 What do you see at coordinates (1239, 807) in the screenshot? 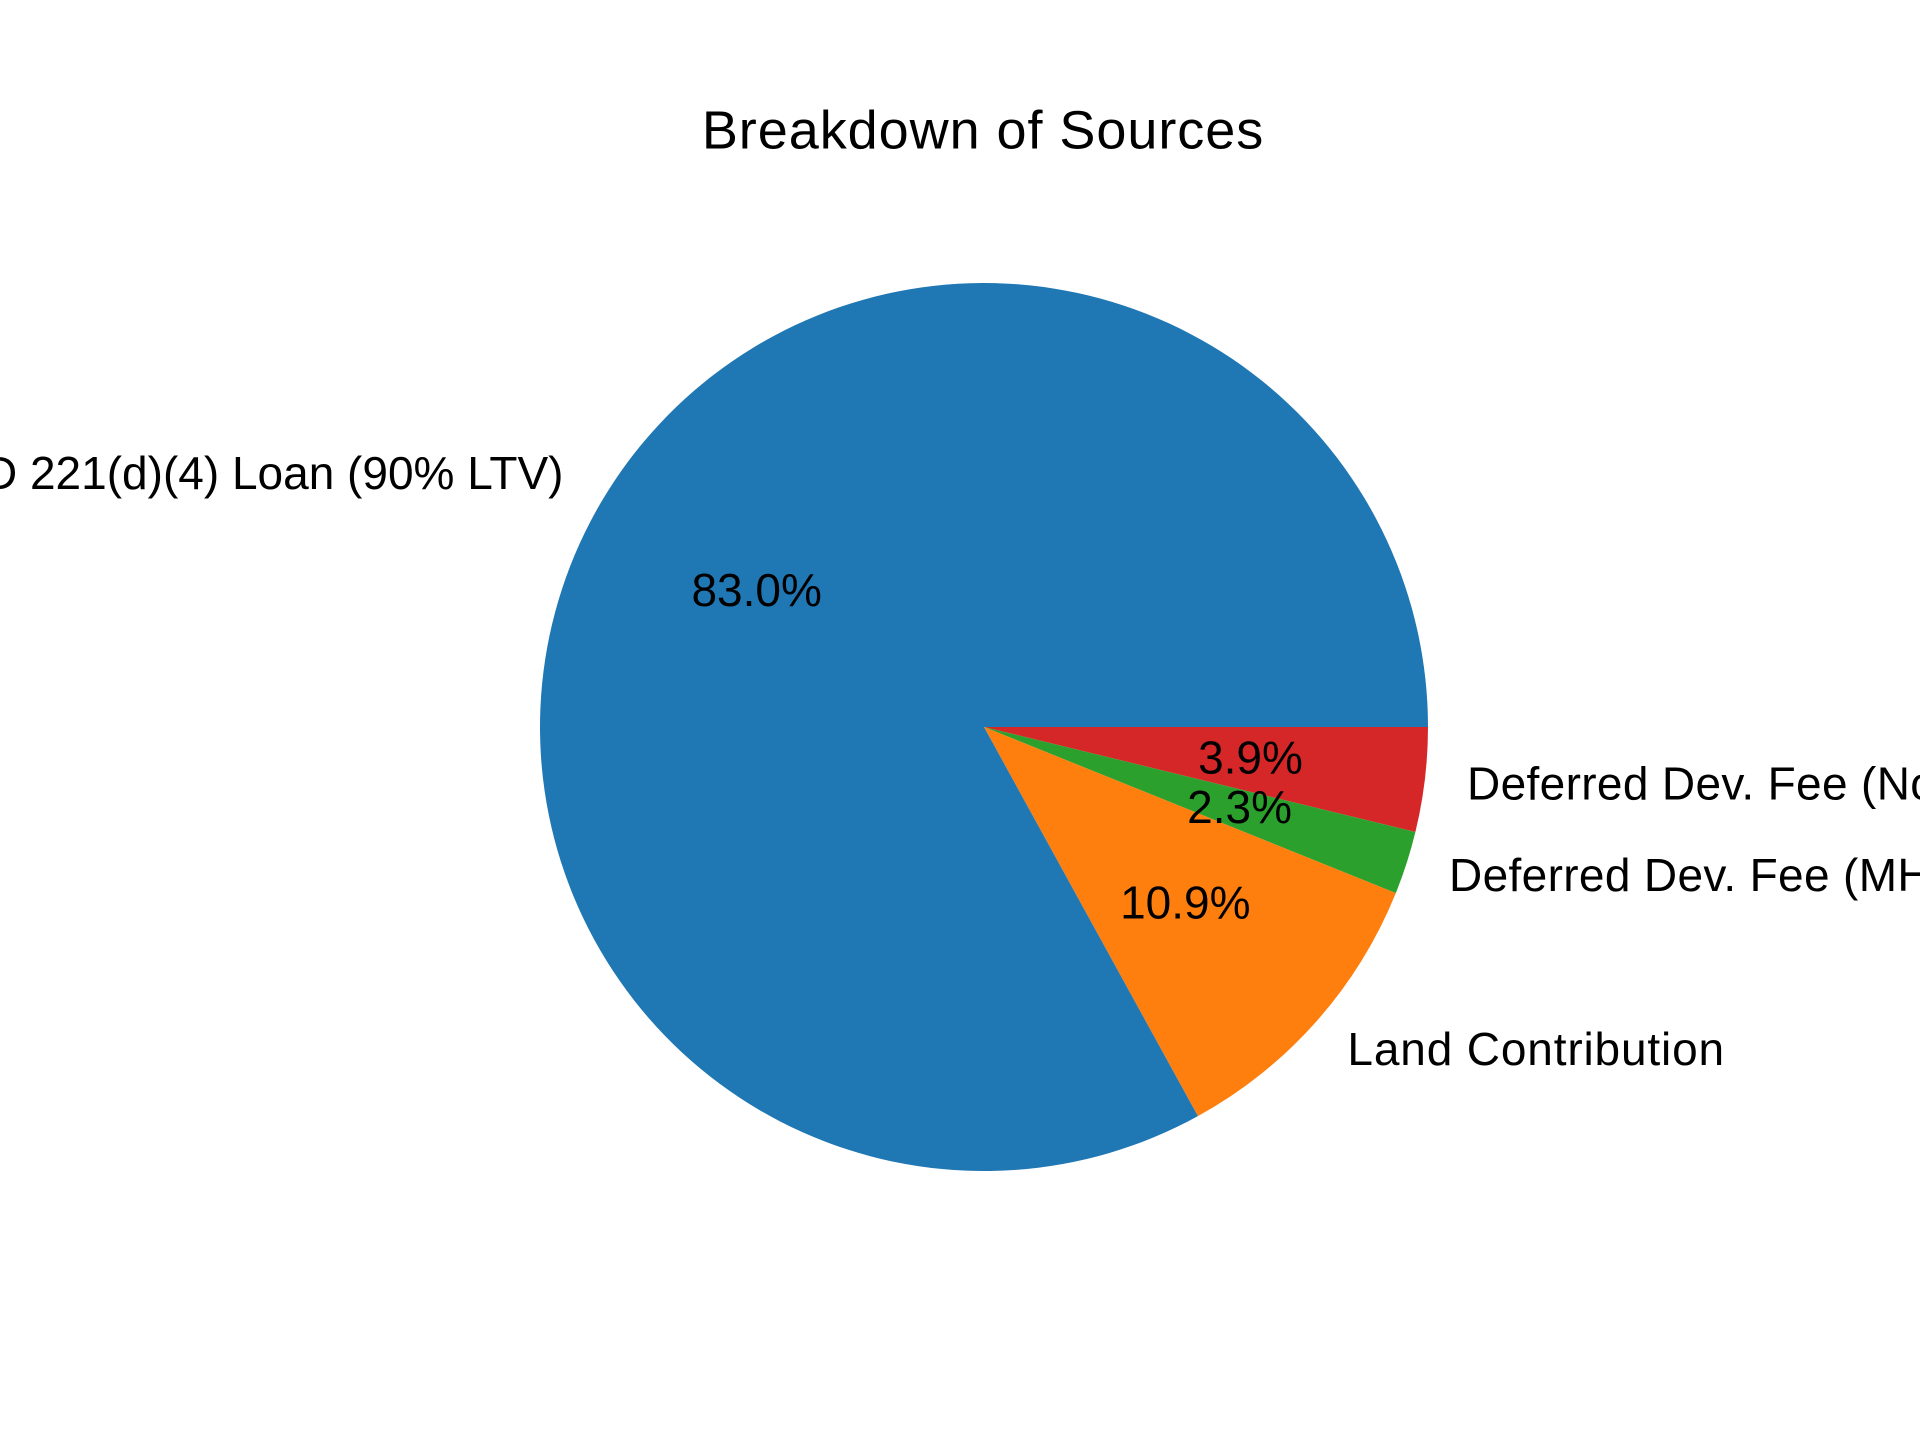
I see `svg-text: 2.3%` at bounding box center [1239, 807].